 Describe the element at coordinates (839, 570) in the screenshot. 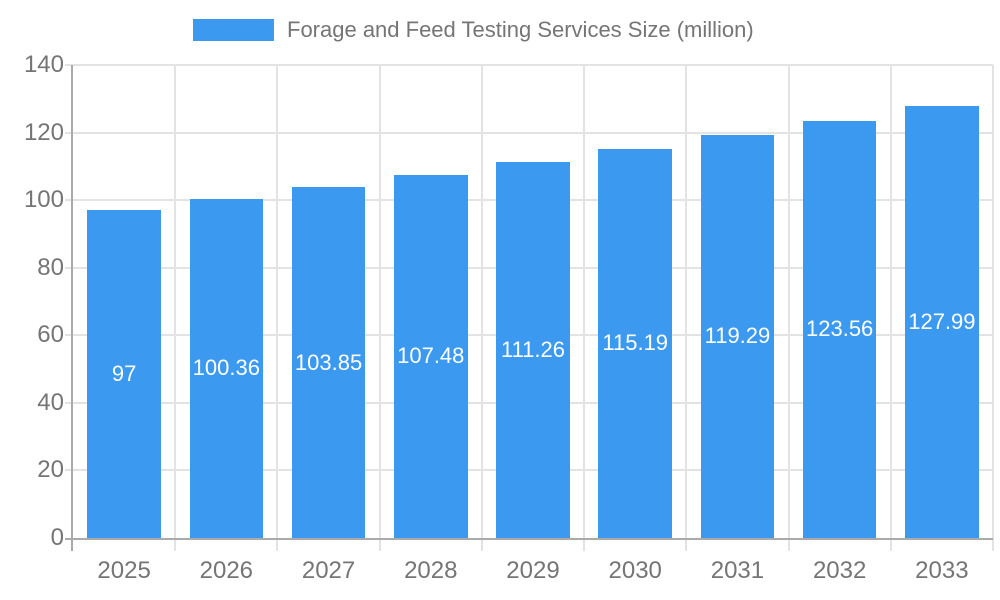

I see `x-axis-label: 2032` at that location.